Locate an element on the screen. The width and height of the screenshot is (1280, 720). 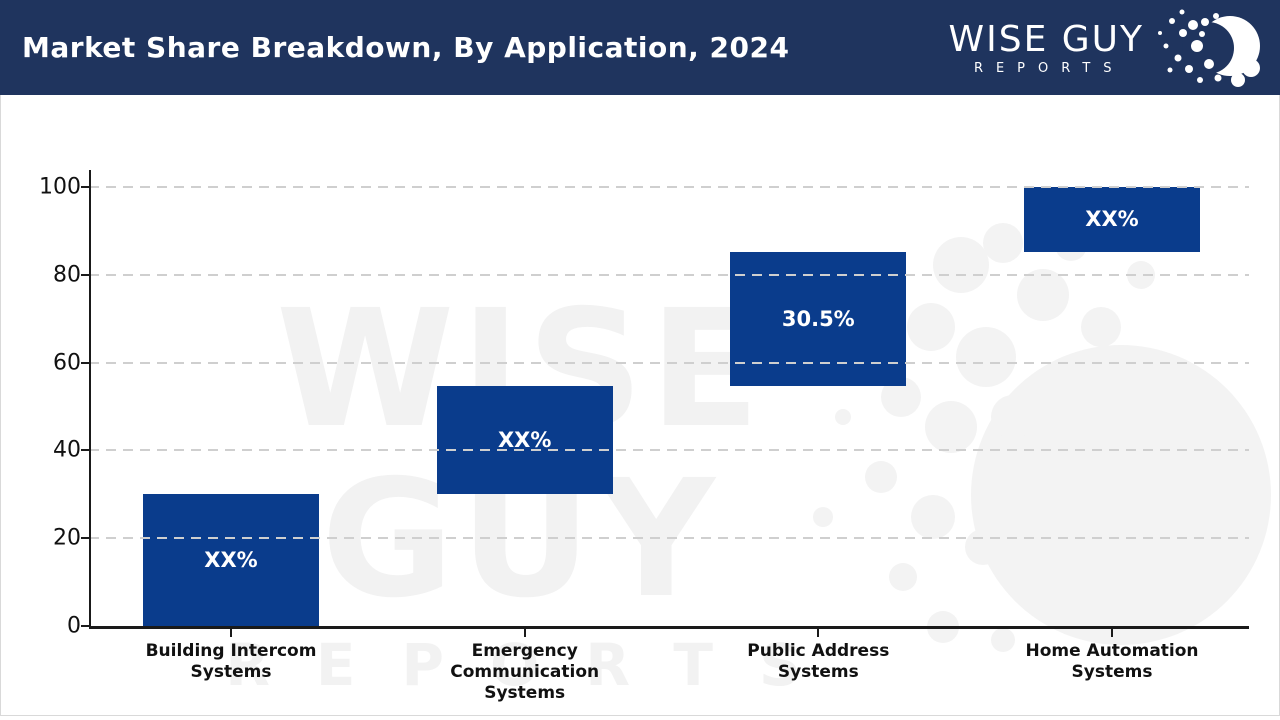
bar-value-label: 30.5% is located at coordinates (818, 318).